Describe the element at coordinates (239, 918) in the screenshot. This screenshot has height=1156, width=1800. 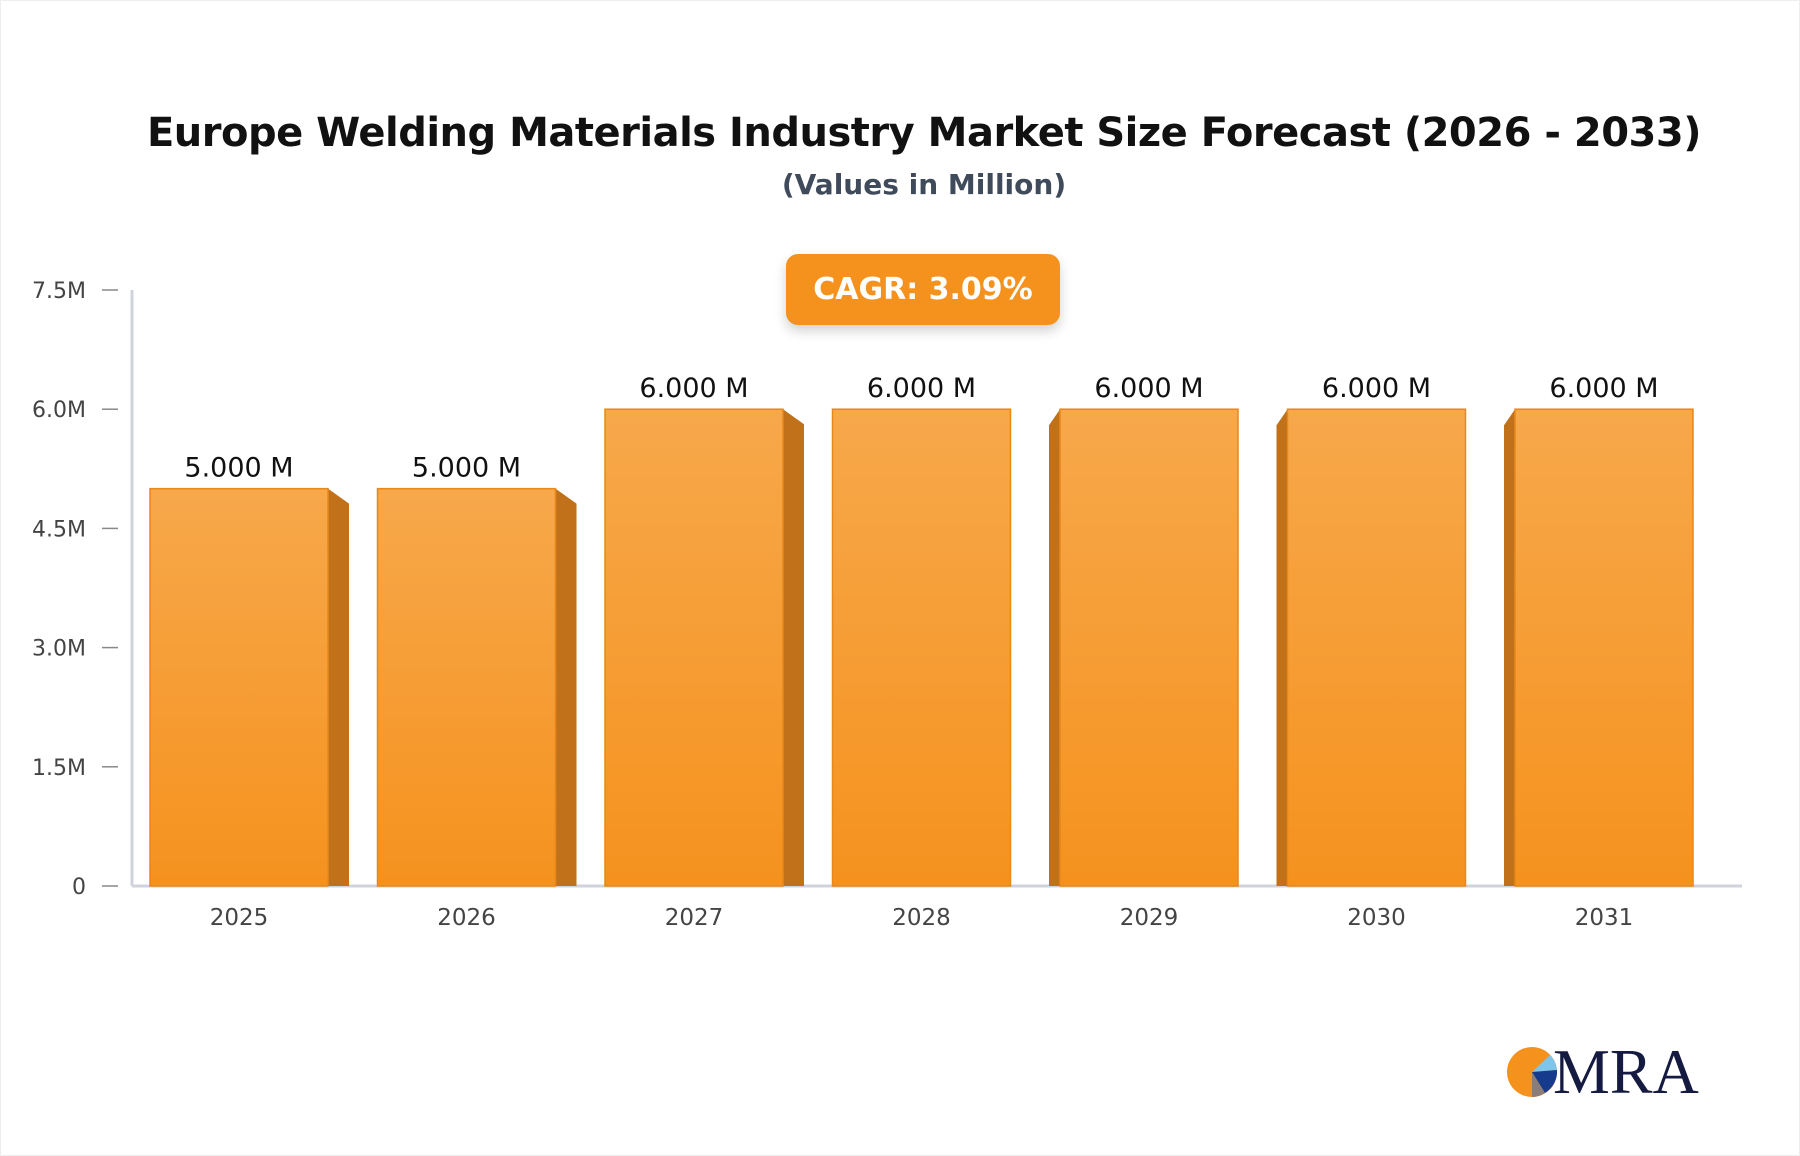
I see `x-tick-label: 2025` at that location.